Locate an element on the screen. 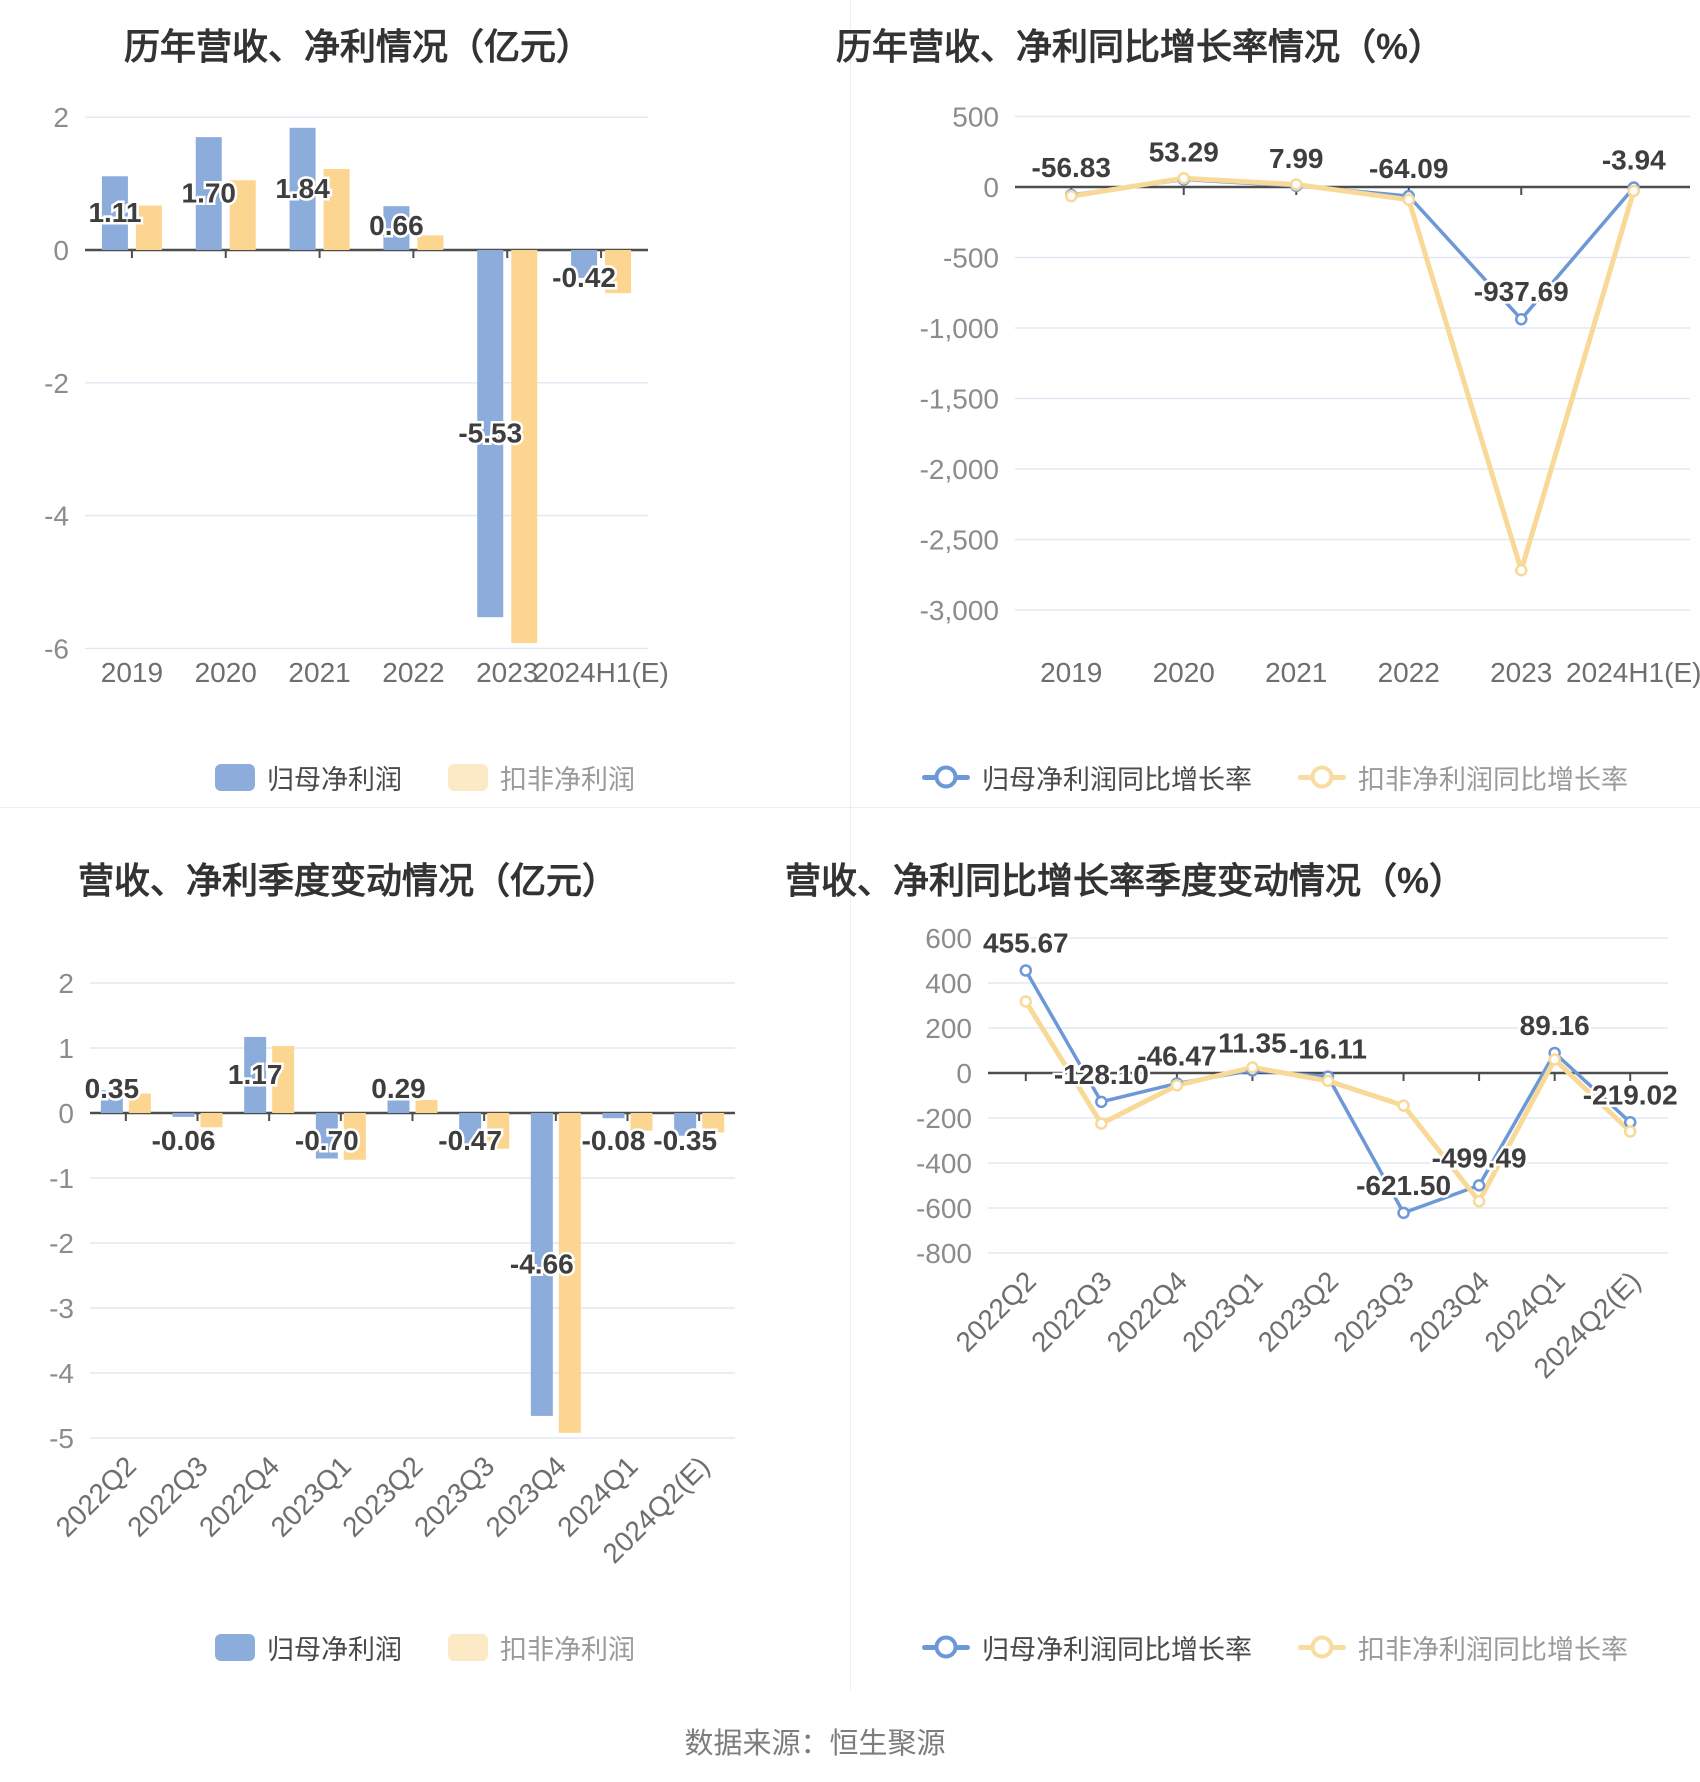  line-annual-growth-s1 is located at coordinates (1352, 374).